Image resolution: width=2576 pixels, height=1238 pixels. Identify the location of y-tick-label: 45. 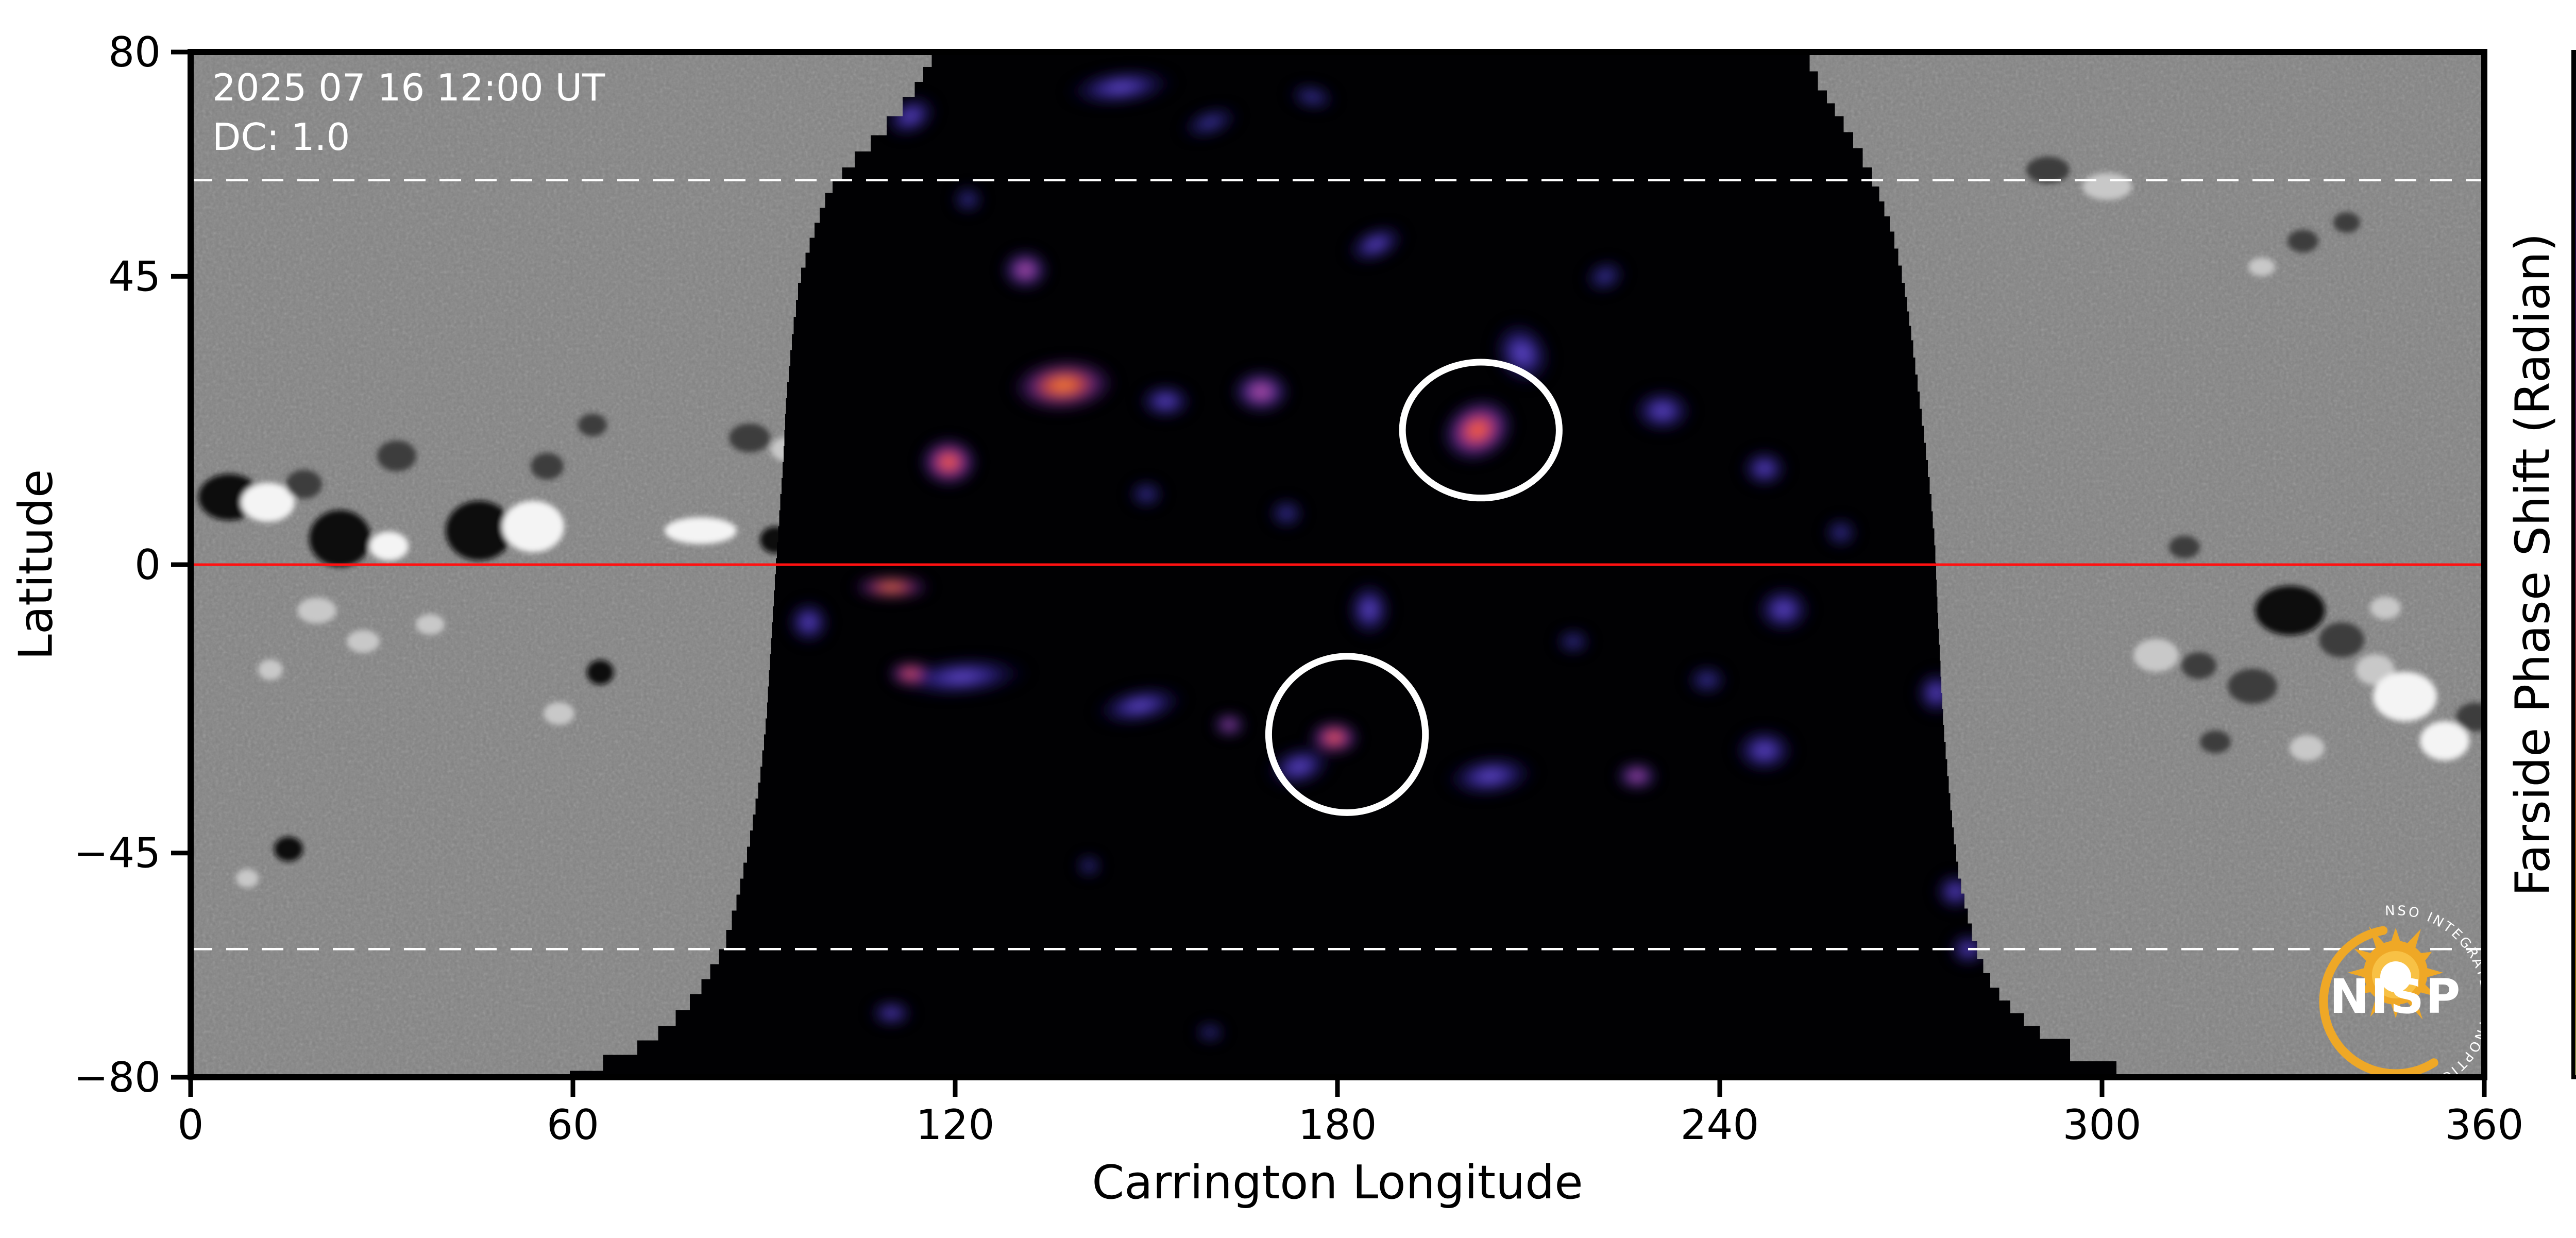
(135, 276).